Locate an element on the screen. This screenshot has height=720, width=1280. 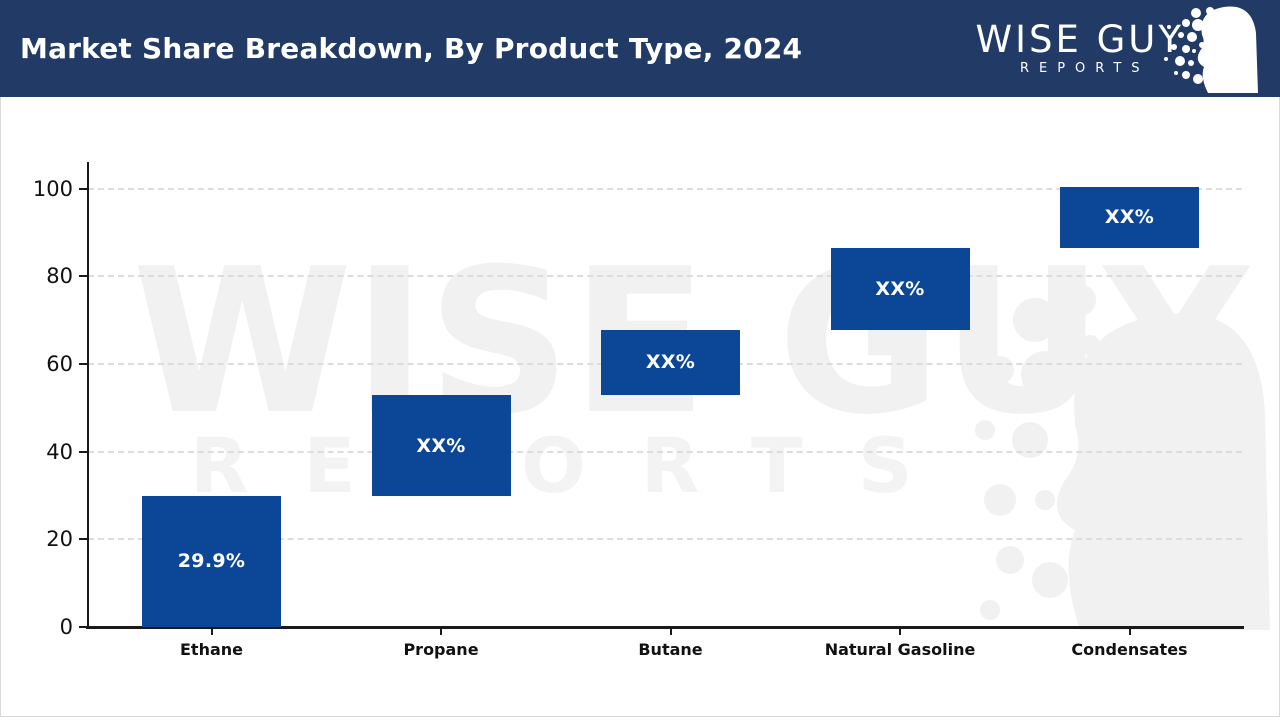
brand-logo: WISE GUY REPORTS is located at coordinates (1128, 49).